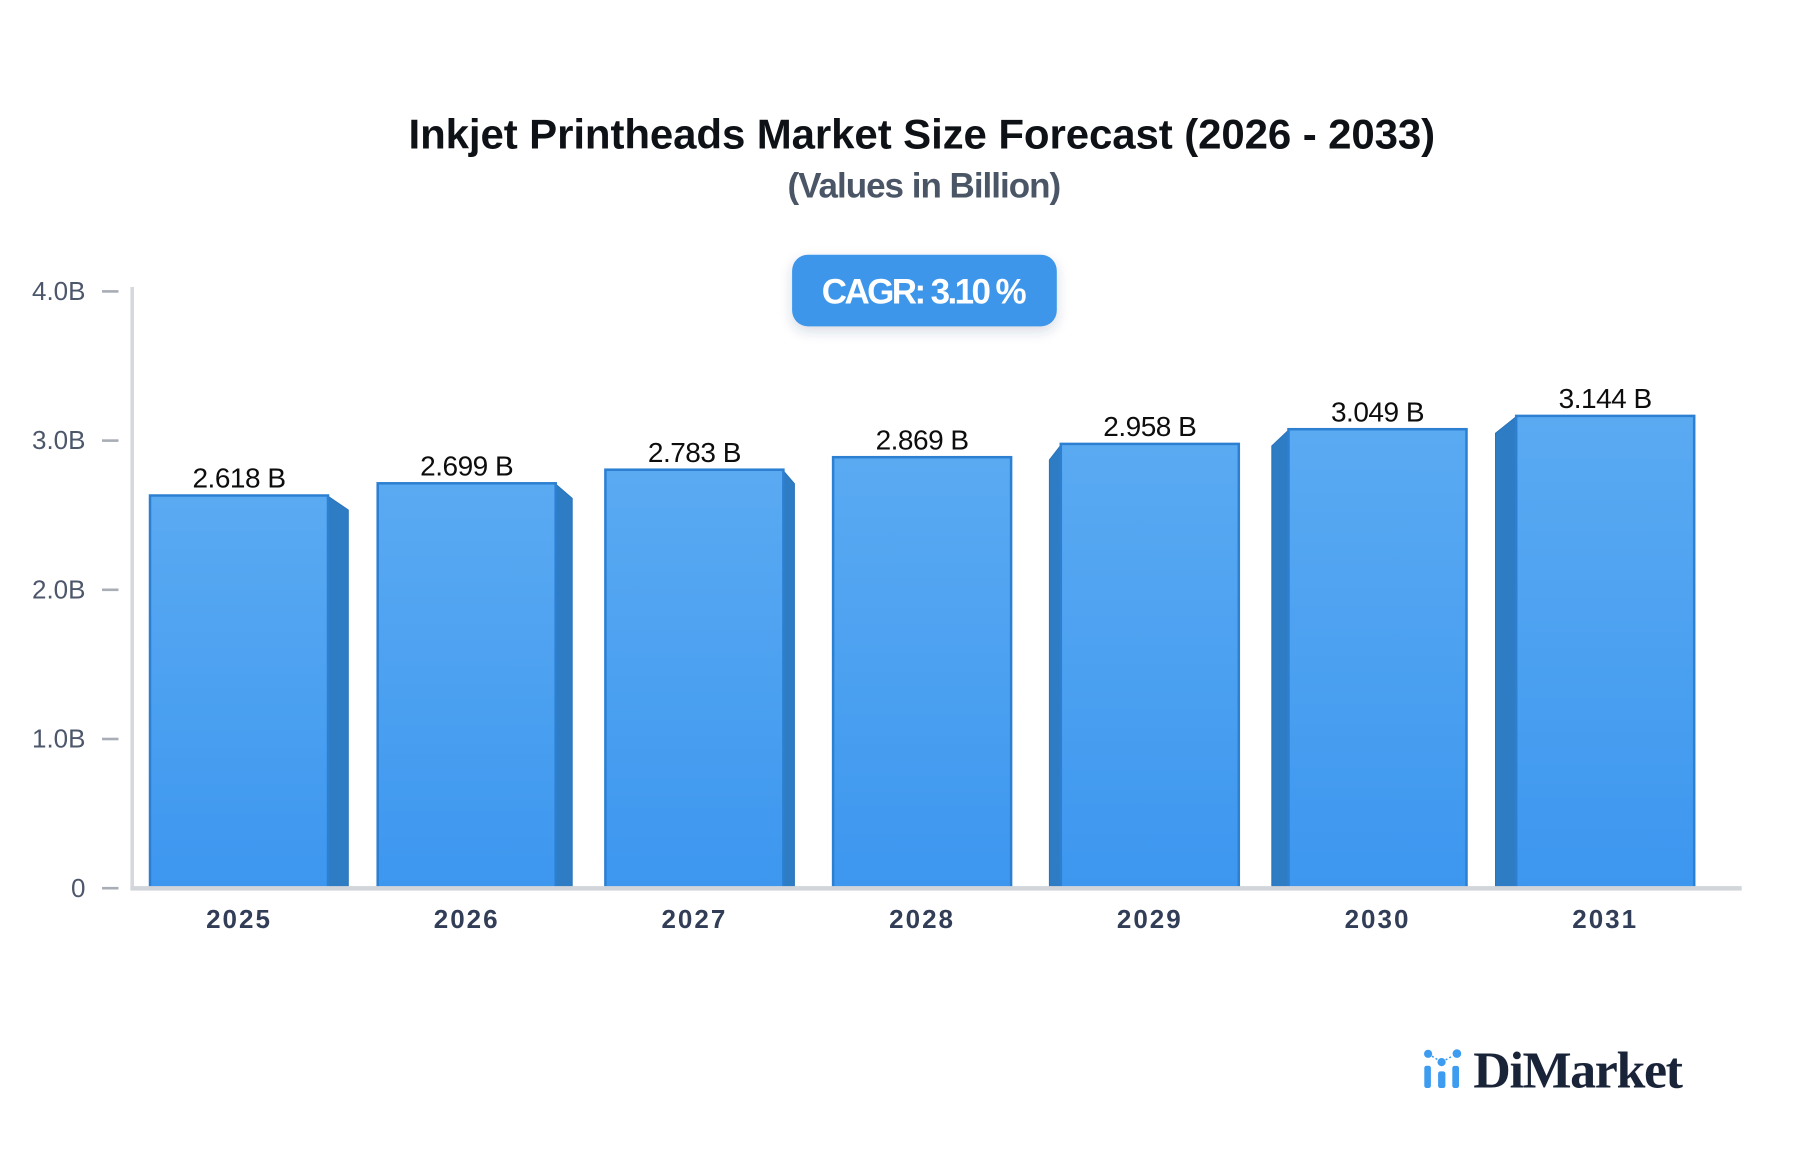 The image size is (1800, 1156). I want to click on svg-text: 0, so click(78, 888).